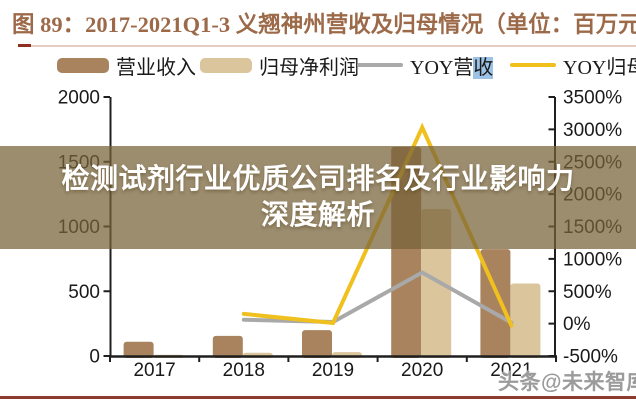 The image size is (636, 400). What do you see at coordinates (79, 98) in the screenshot?
I see `left-axis-label: 2000` at bounding box center [79, 98].